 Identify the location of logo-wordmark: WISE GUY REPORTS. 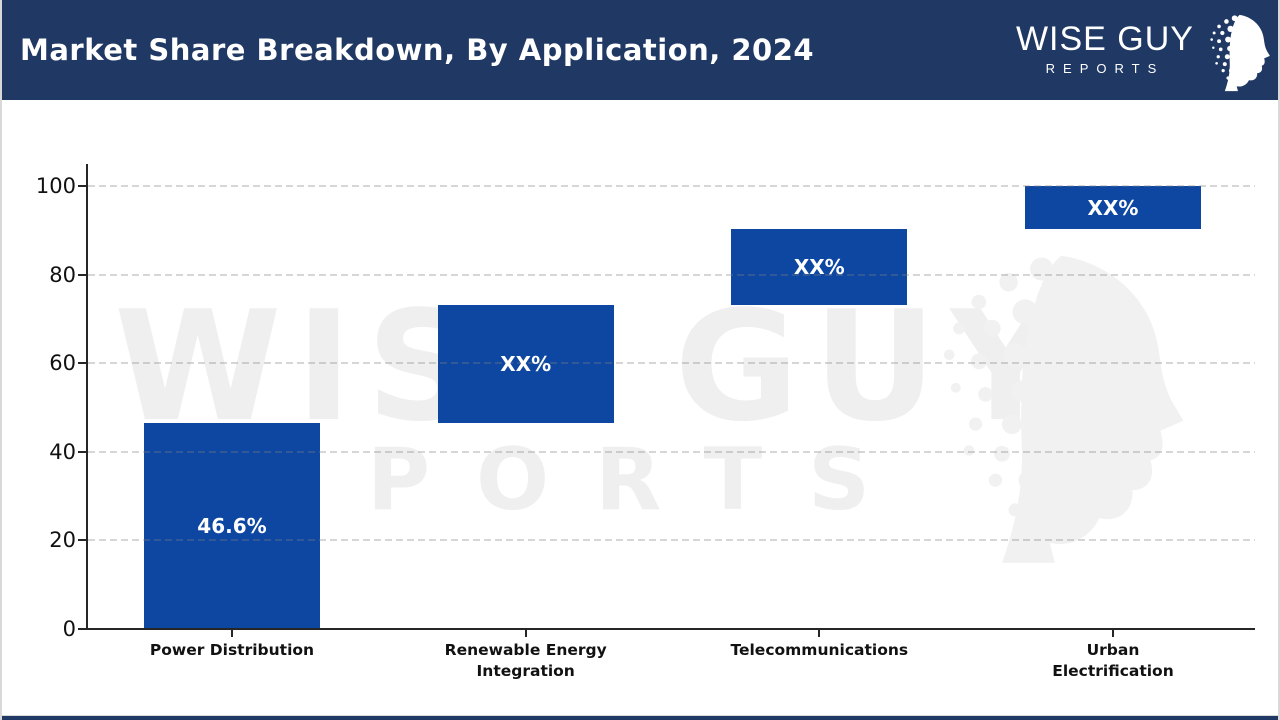
(1105, 48).